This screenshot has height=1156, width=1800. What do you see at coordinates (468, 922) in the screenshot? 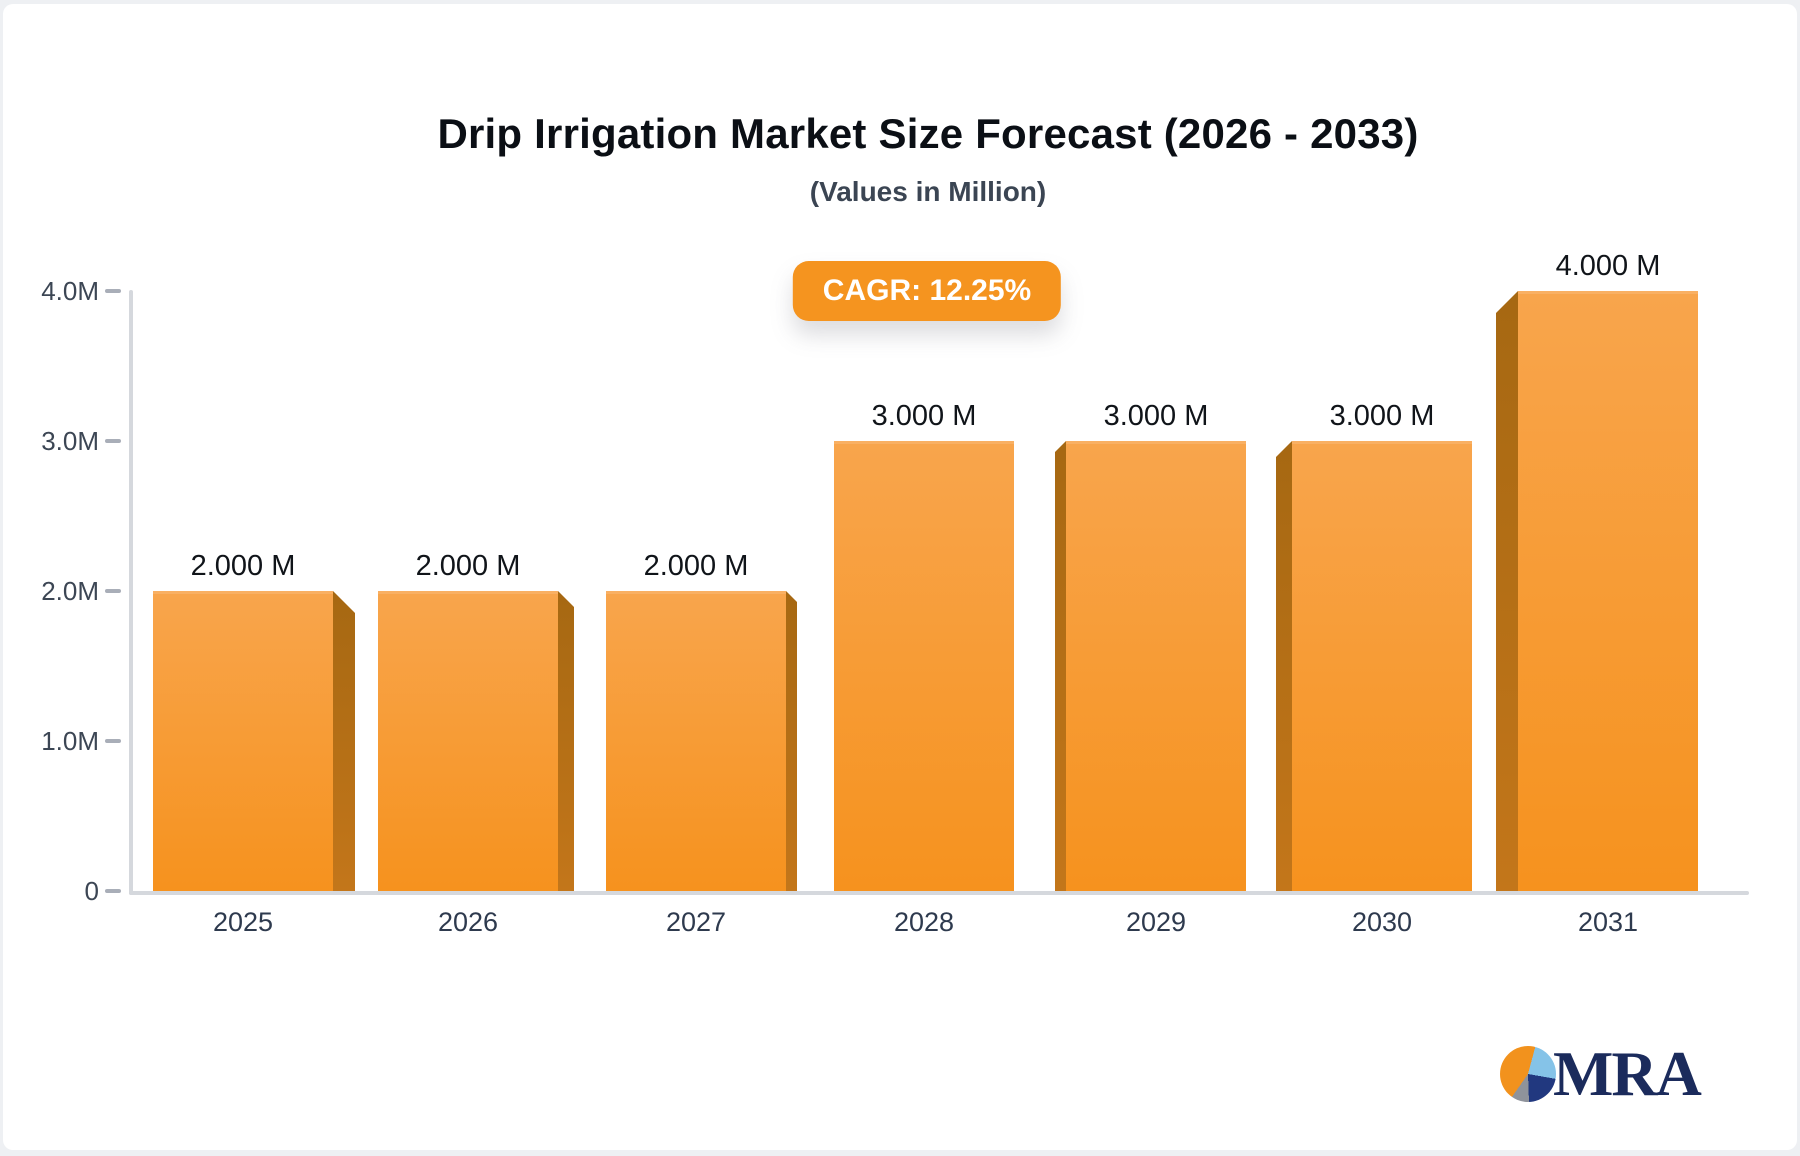
I see `x-tick-label-2026: 2026` at bounding box center [468, 922].